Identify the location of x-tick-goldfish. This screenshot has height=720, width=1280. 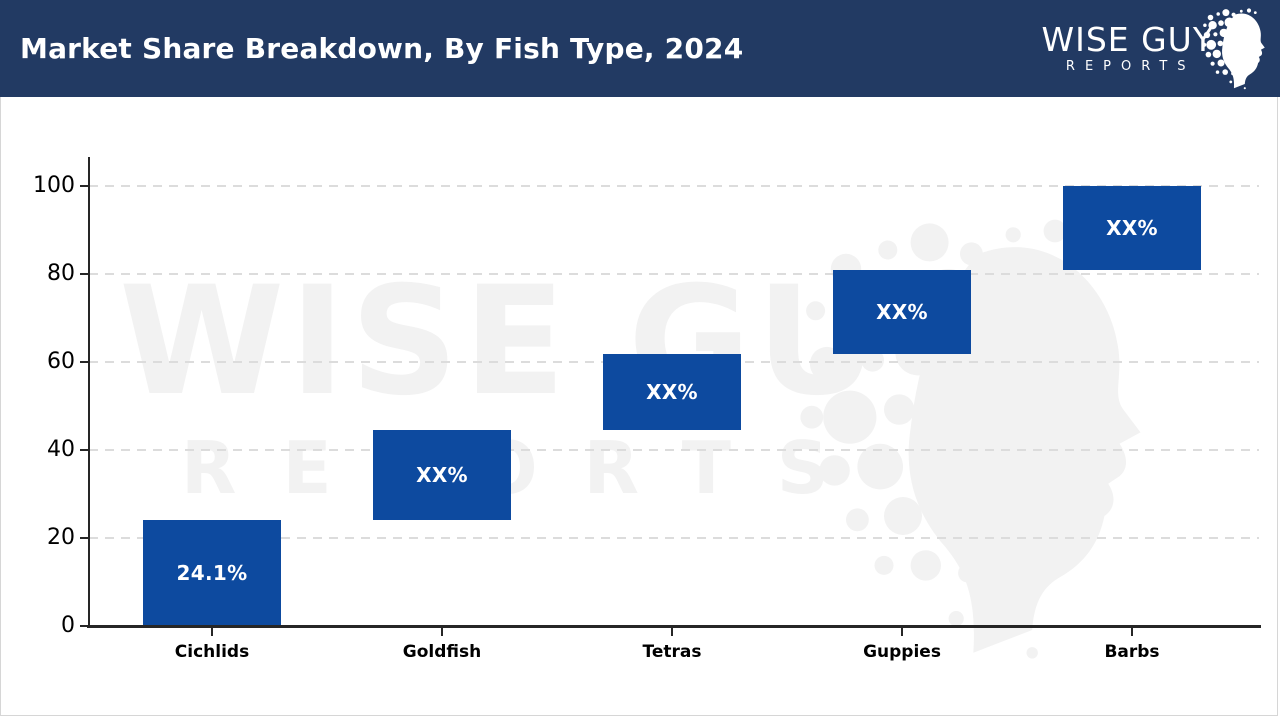
(442, 632).